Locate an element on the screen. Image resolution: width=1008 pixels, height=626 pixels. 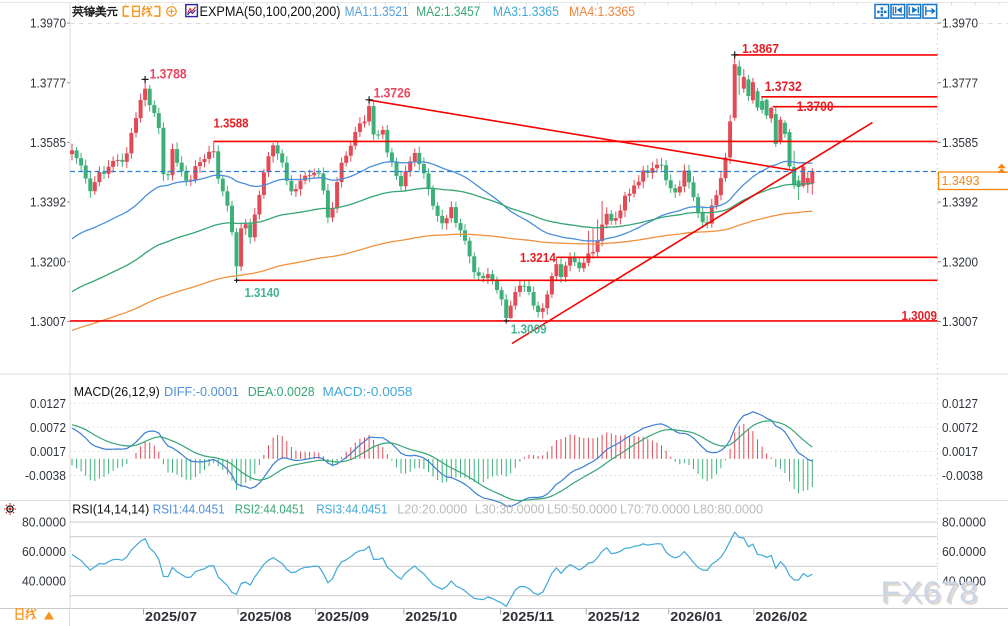
svg-text: 1.3588 is located at coordinates (231, 122).